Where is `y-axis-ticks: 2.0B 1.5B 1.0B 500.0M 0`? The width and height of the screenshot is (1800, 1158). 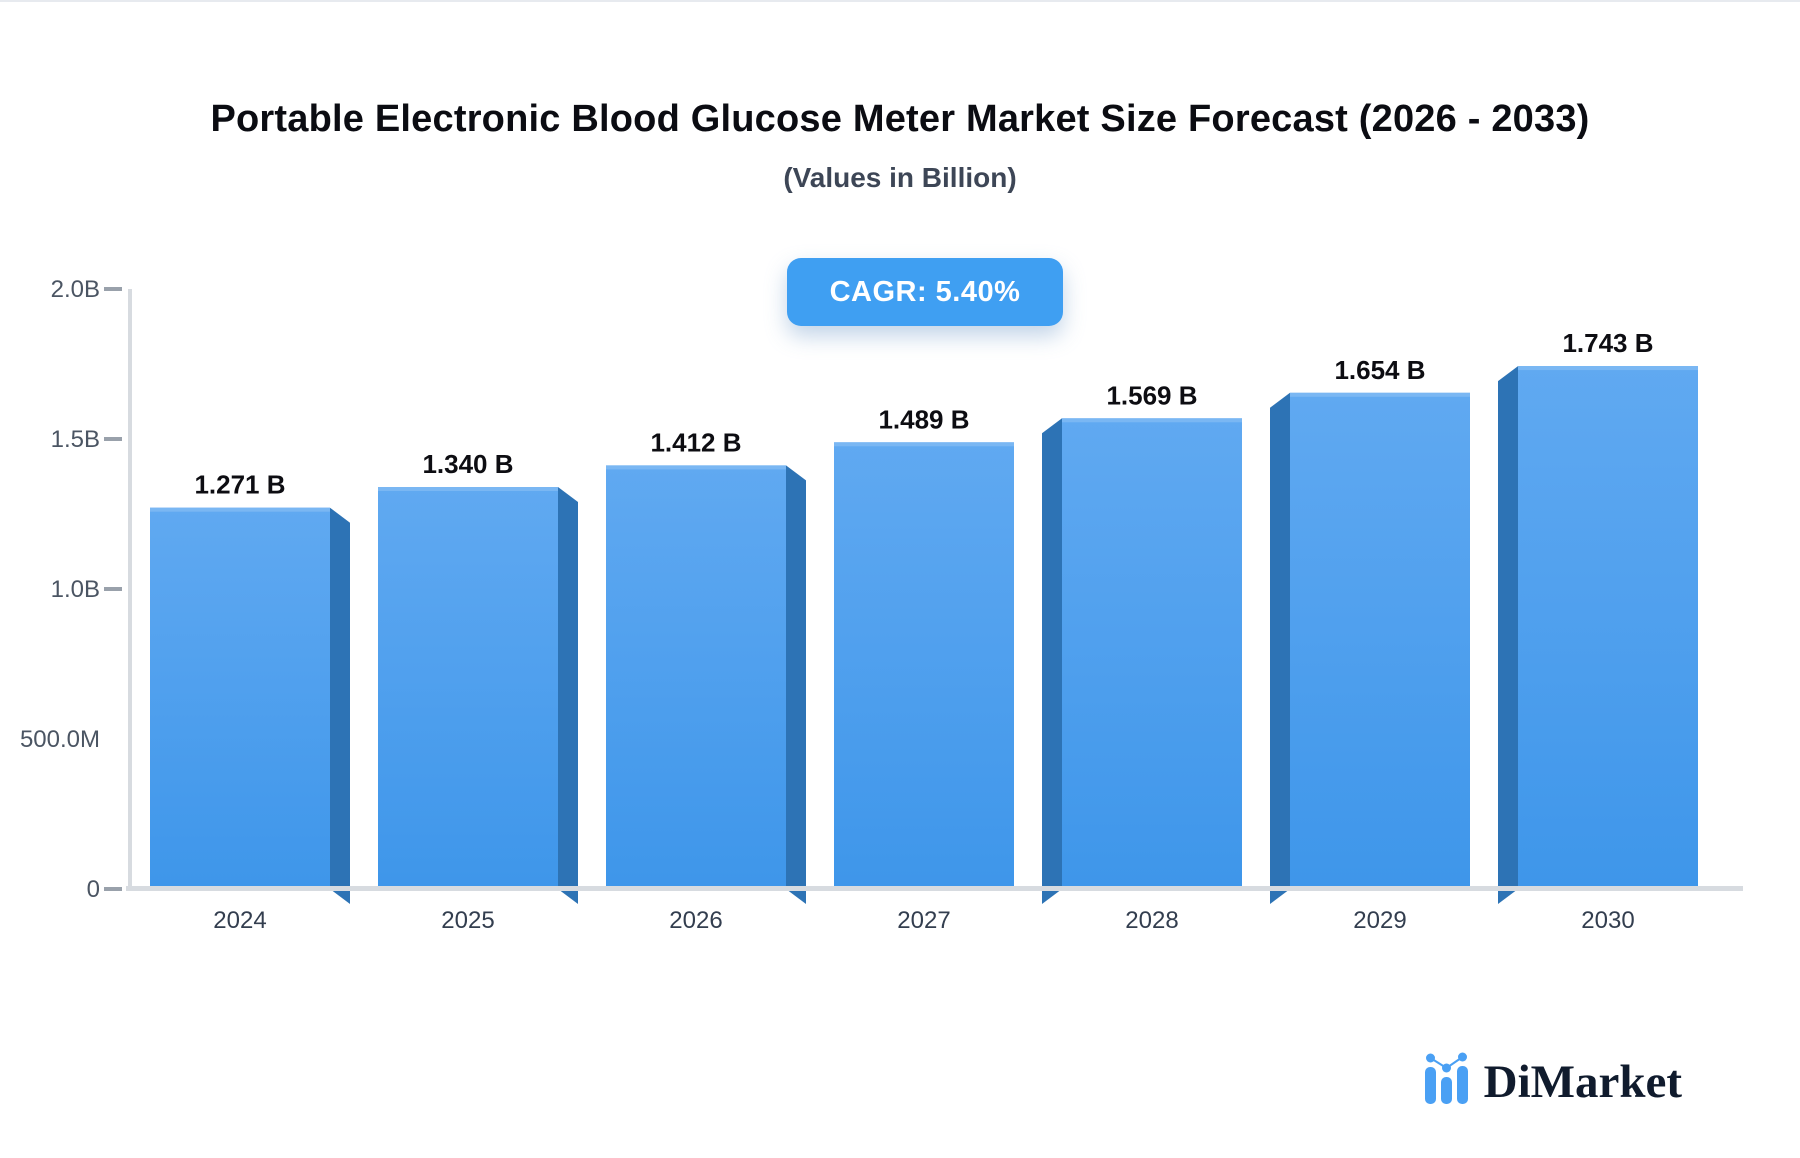
y-axis-ticks: 2.0B 1.5B 1.0B 500.0M 0 is located at coordinates (71, 589).